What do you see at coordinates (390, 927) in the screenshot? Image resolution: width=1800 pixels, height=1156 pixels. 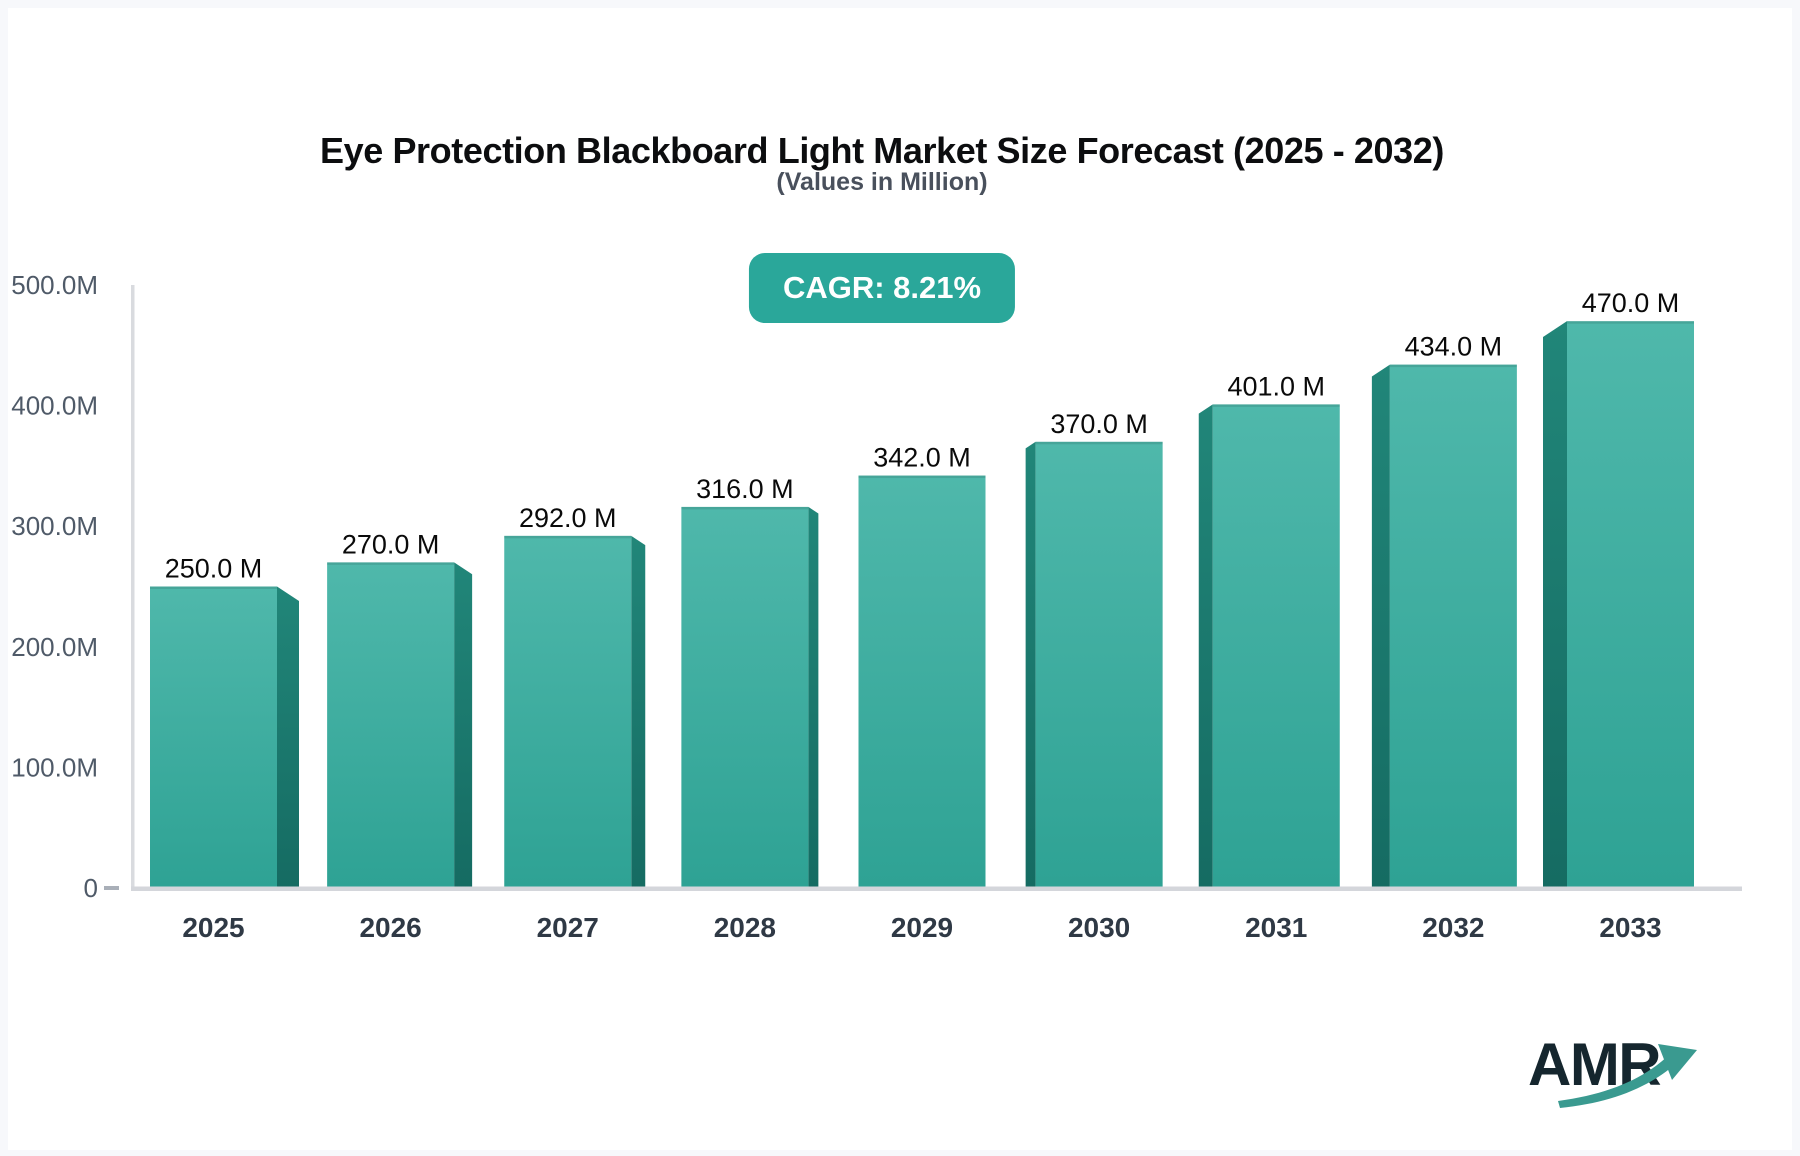 I see `x-axis-label: 2026` at bounding box center [390, 927].